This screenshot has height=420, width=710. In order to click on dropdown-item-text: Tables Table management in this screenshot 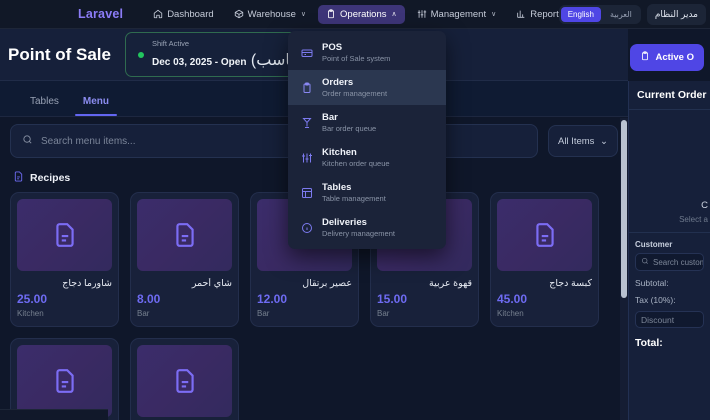, I will do `click(354, 192)`.